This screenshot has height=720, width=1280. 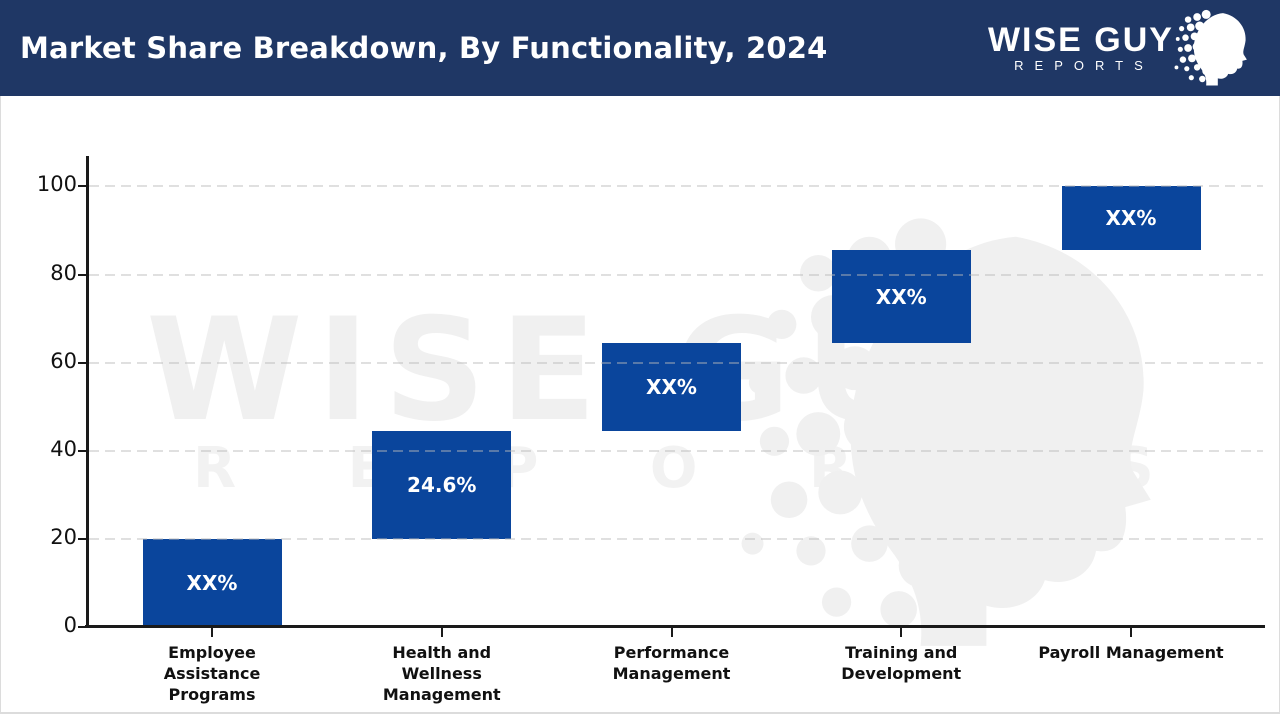 I want to click on category-label-3: Training and Development, so click(x=901, y=663).